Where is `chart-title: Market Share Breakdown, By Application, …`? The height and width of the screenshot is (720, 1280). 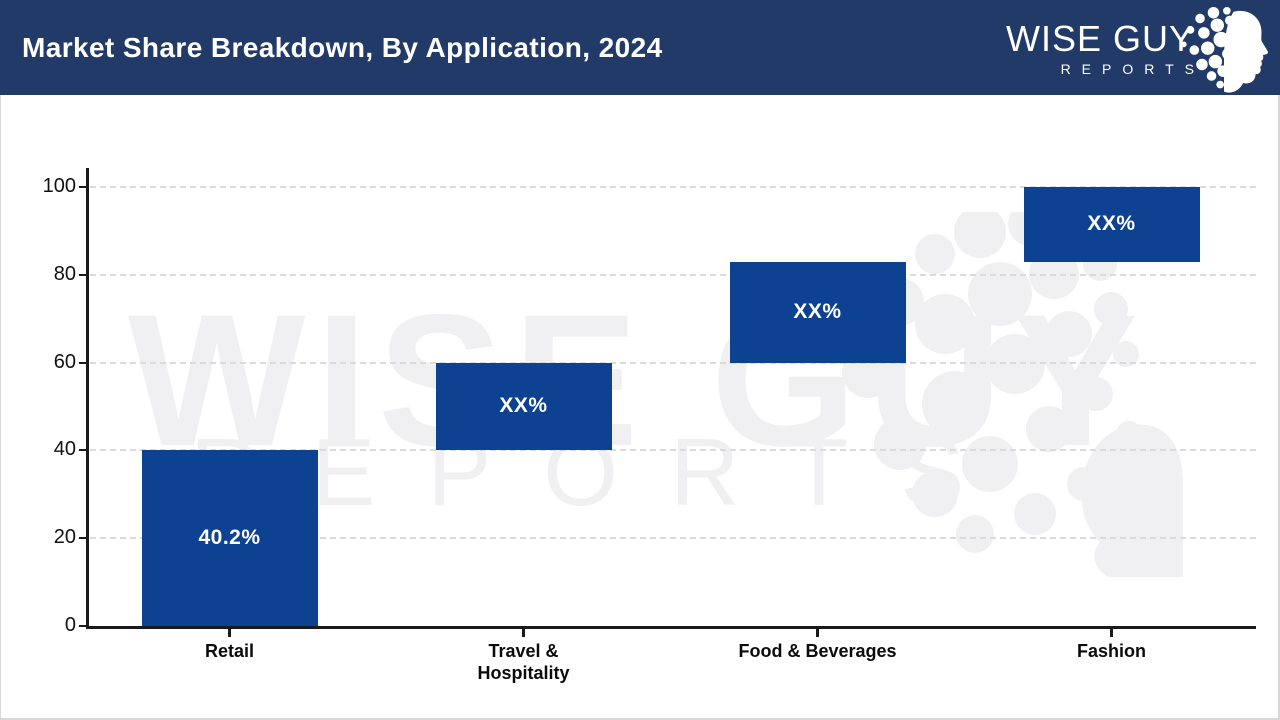
chart-title: Market Share Breakdown, By Application, … is located at coordinates (342, 47).